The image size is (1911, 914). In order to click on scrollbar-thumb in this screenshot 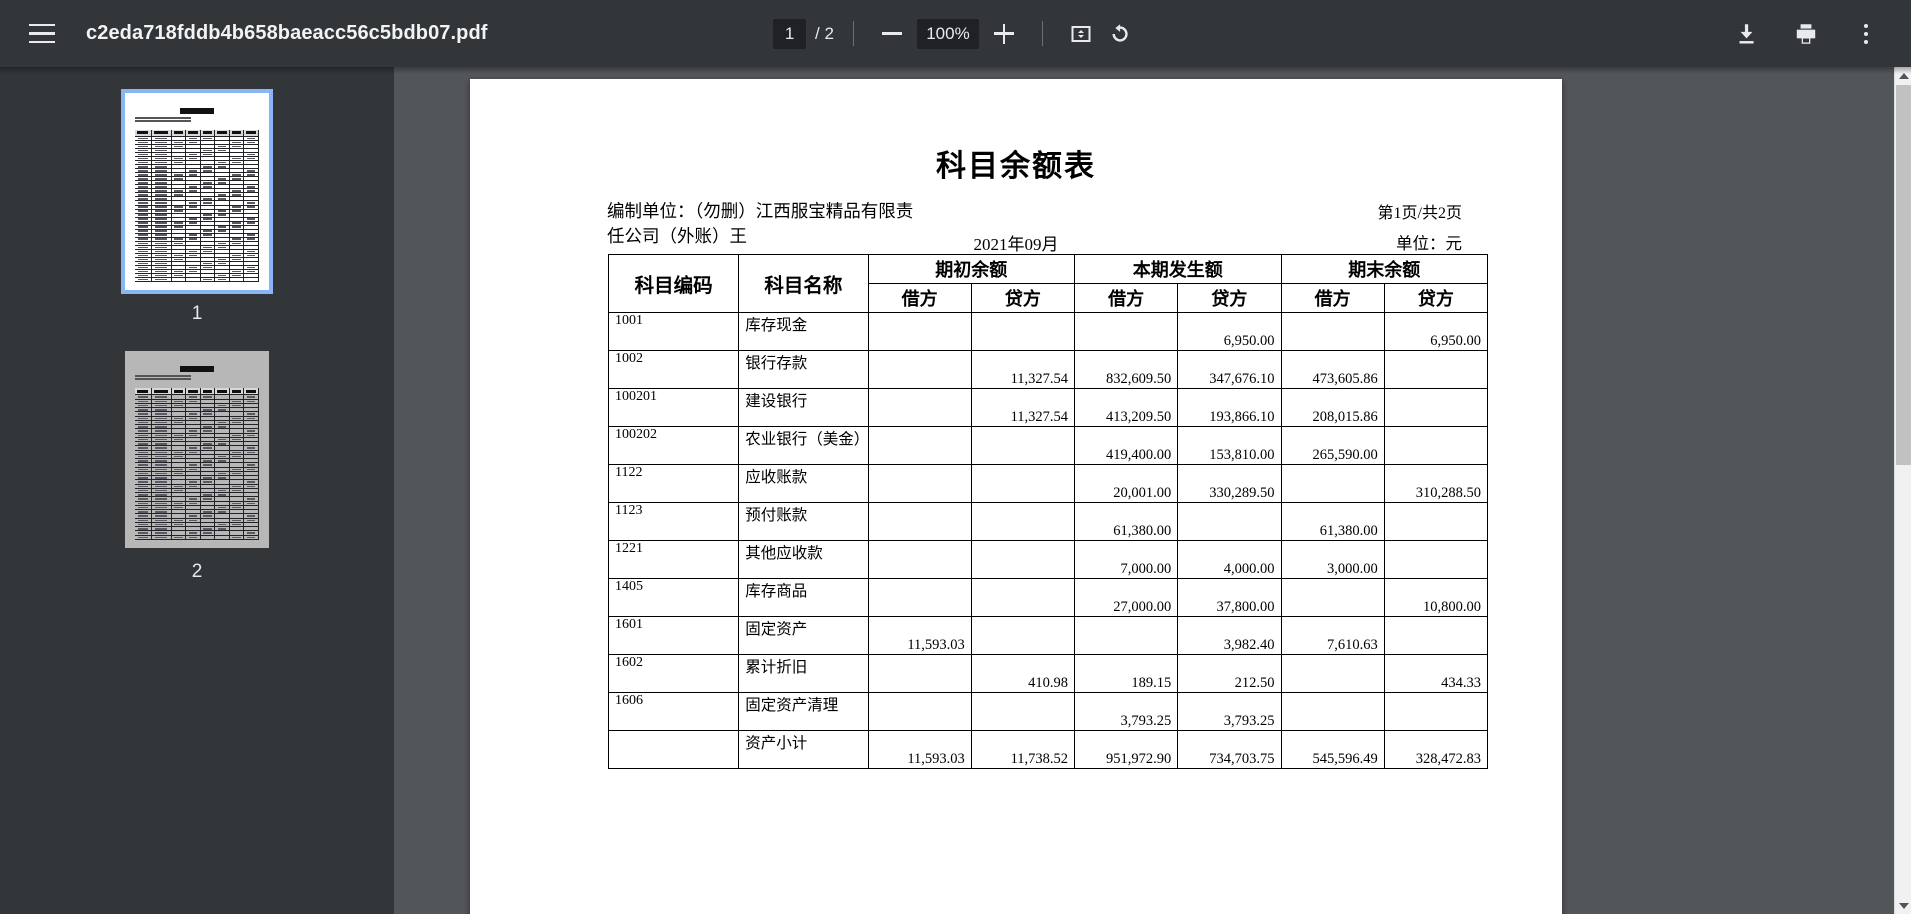, I will do `click(1903, 275)`.